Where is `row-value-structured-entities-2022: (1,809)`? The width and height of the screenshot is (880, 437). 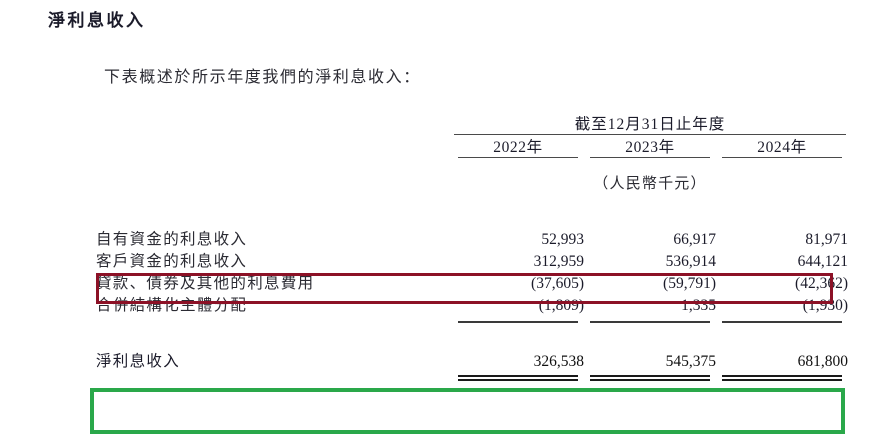
row-value-structured-entities-2022: (1,809) is located at coordinates (561, 305).